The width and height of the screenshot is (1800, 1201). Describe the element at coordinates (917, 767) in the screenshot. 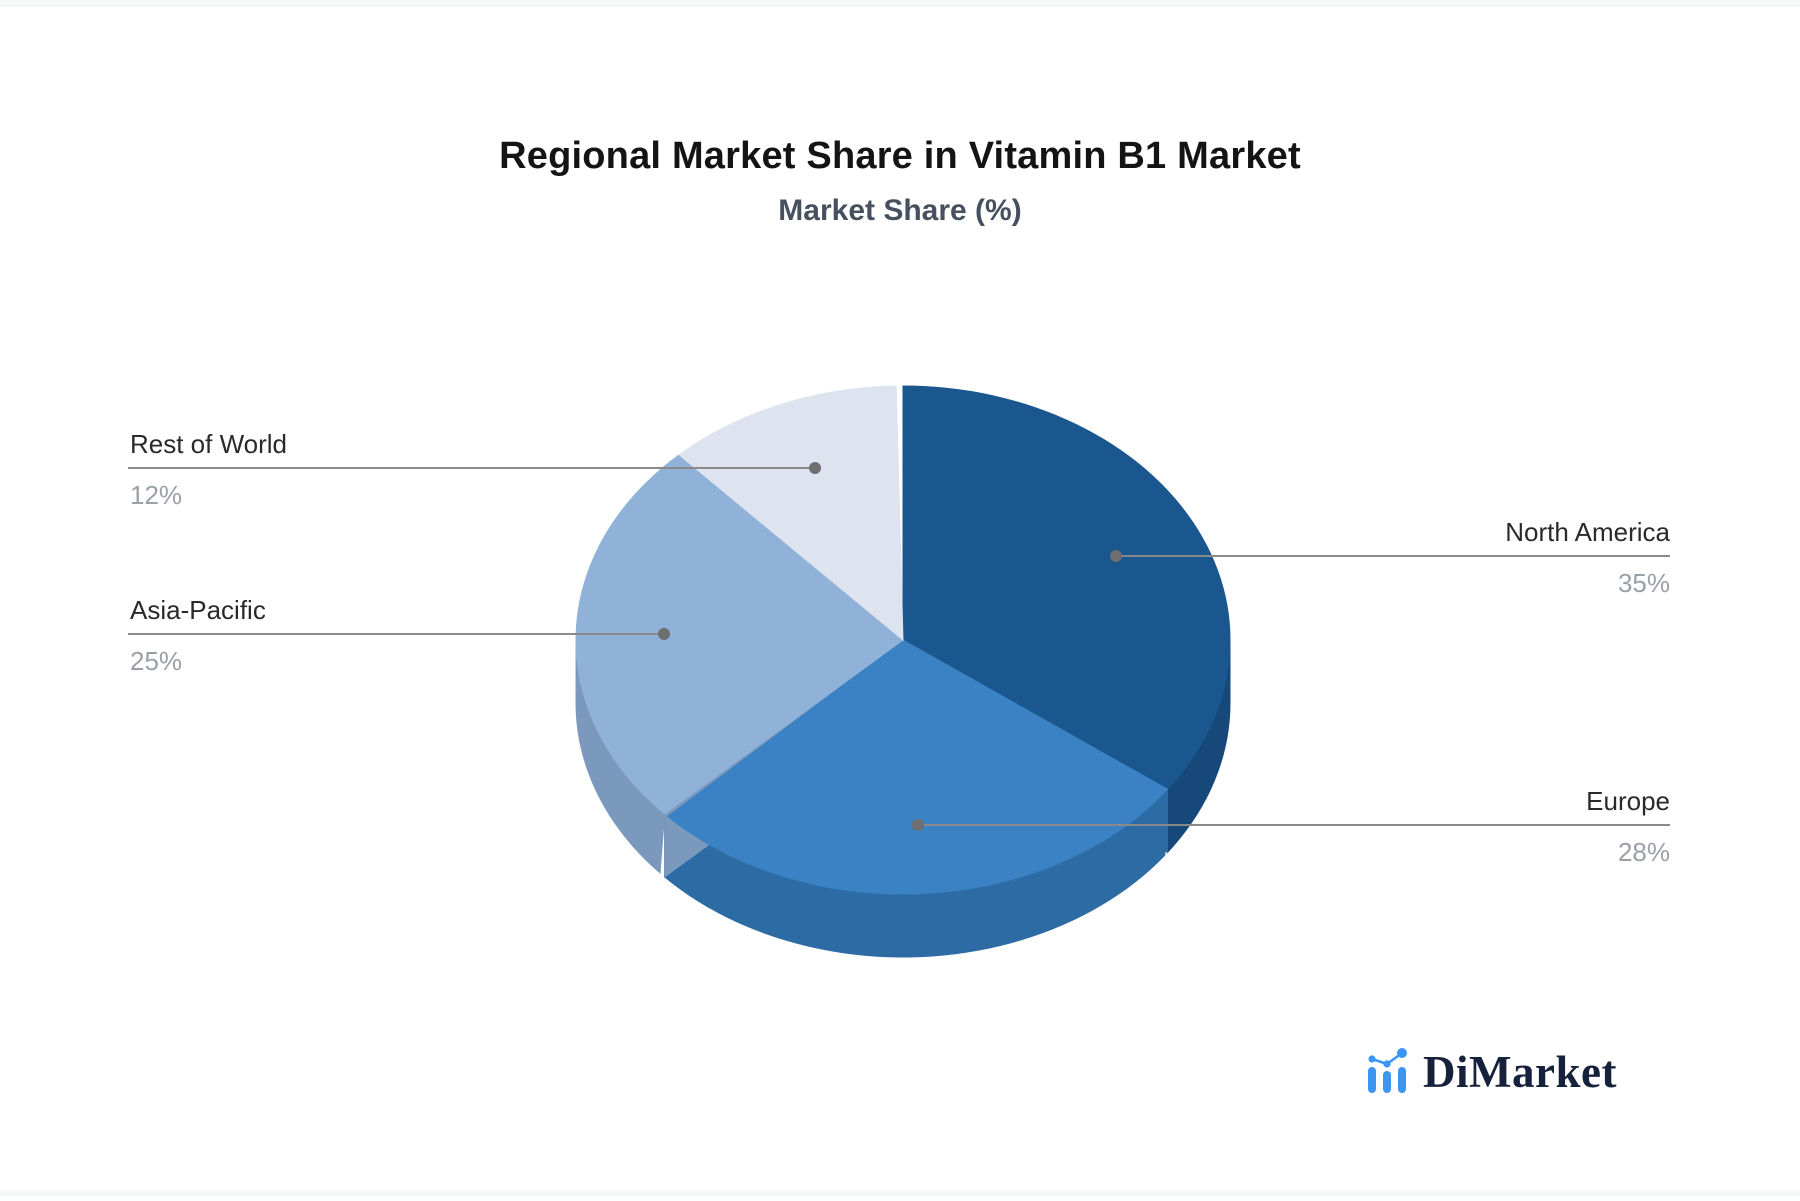

I see `pie-slice-europe` at that location.